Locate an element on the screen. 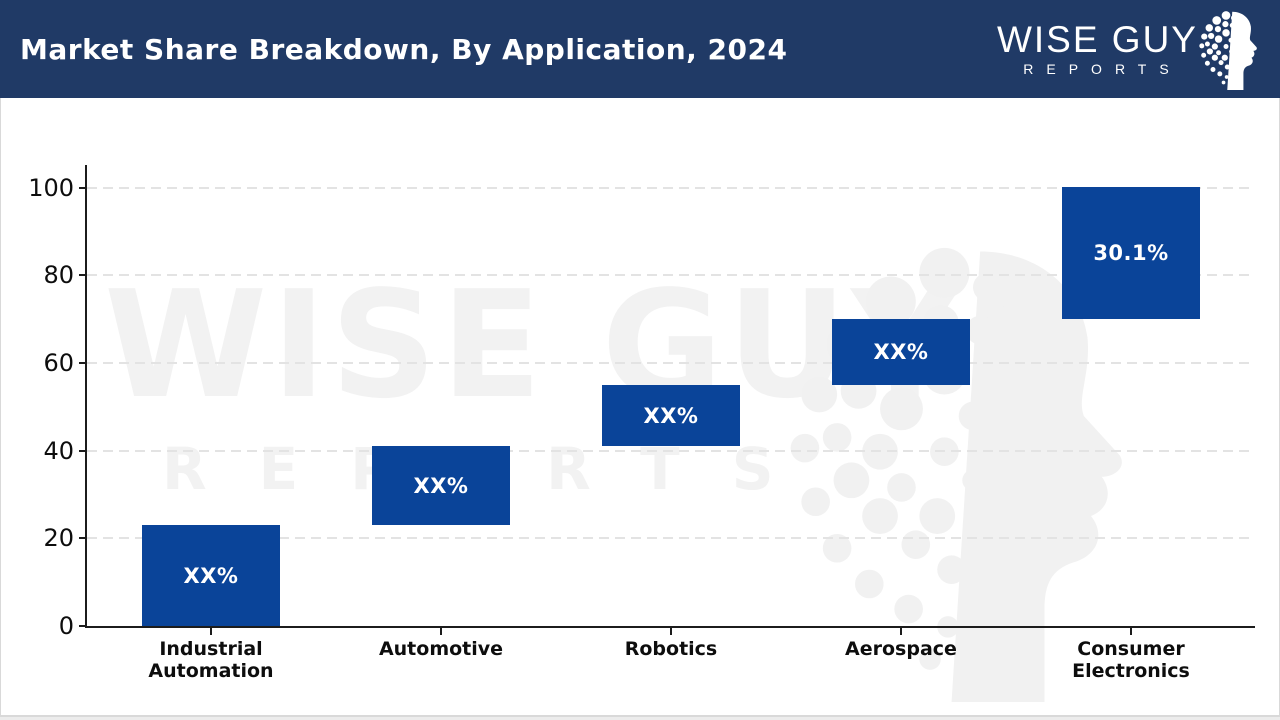 Image resolution: width=1280 pixels, height=720 pixels. x-category-label: Robotics is located at coordinates (671, 649).